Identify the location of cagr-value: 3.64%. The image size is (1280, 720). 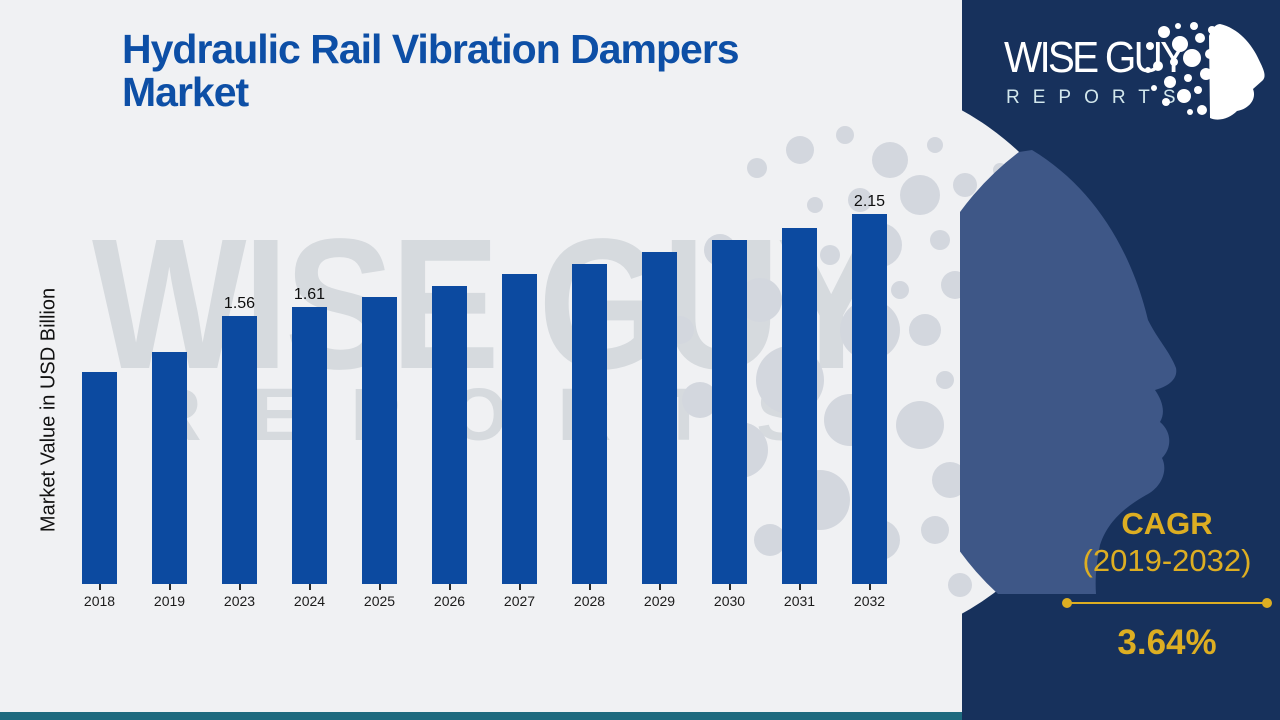
(1167, 642).